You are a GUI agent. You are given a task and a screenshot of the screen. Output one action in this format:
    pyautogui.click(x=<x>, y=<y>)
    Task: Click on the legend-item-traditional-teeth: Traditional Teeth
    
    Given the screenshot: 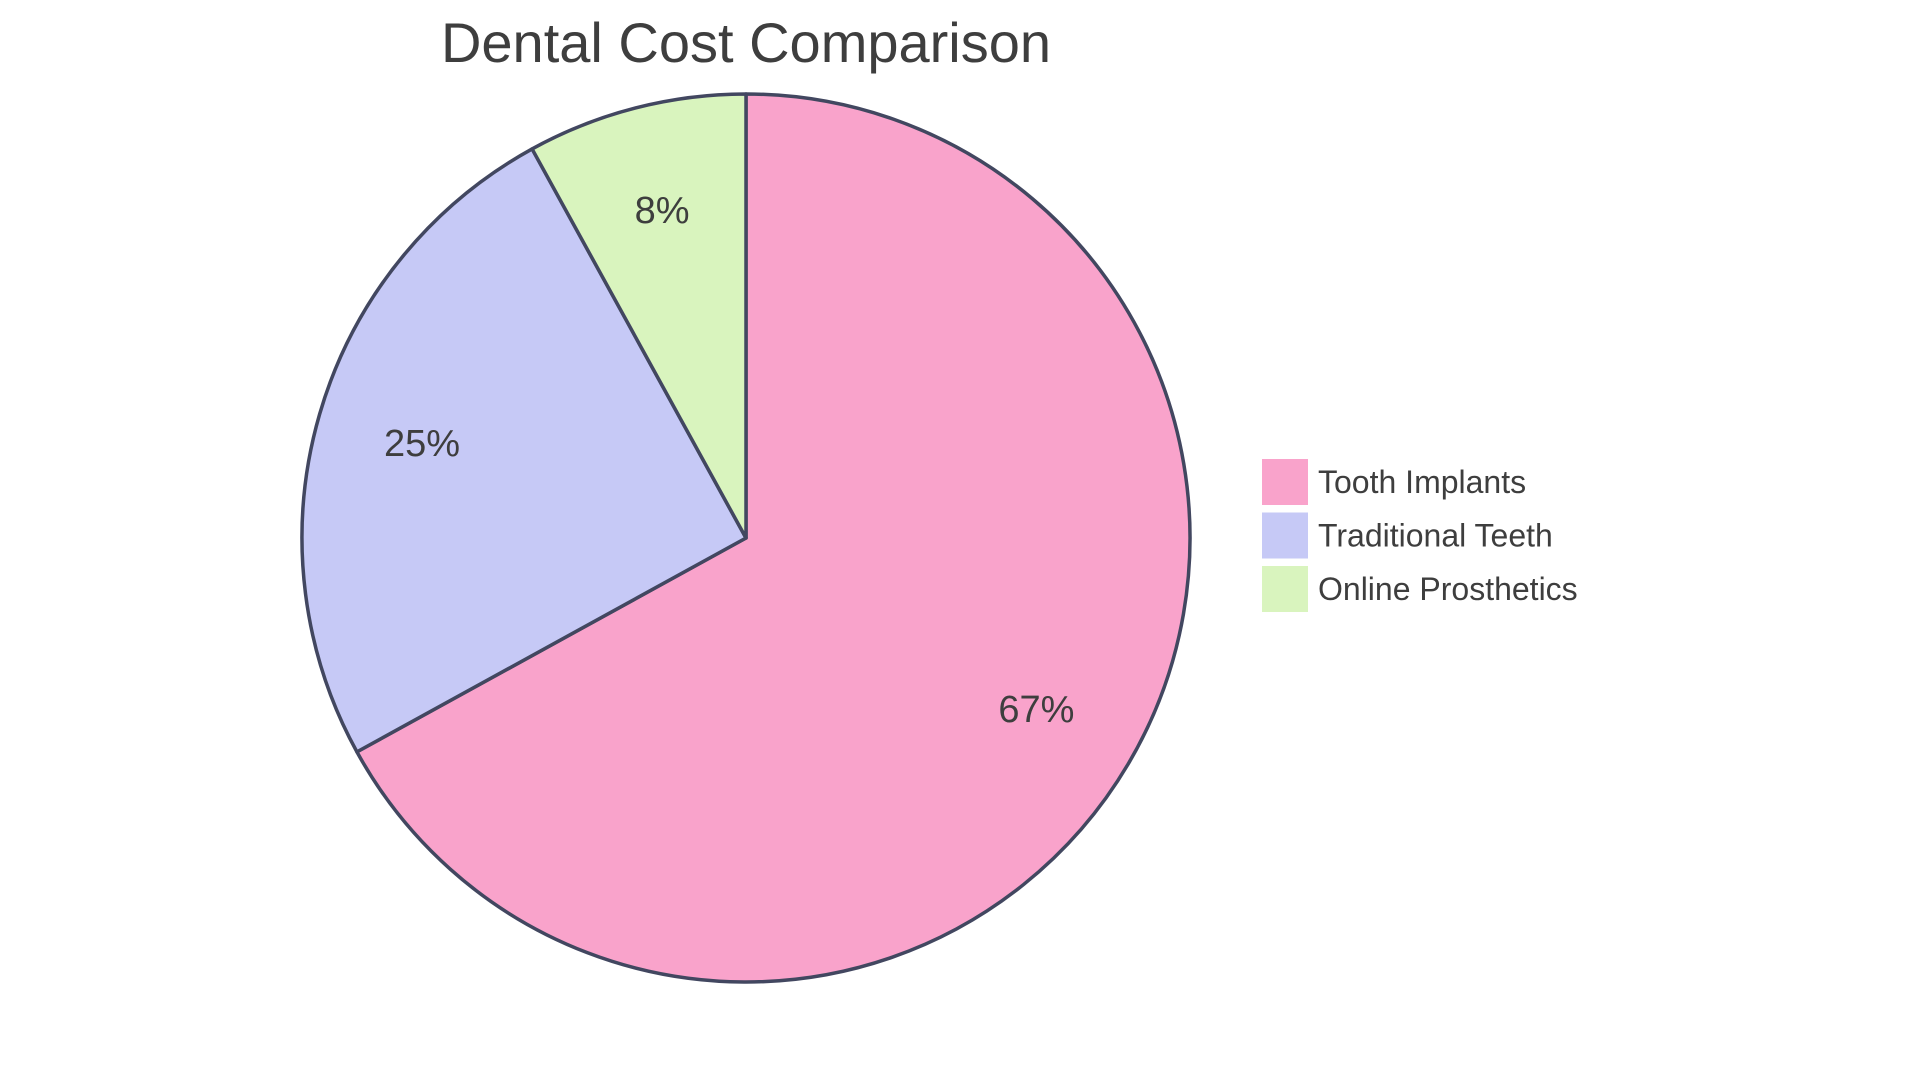 What is the action you would take?
    pyautogui.click(x=1407, y=535)
    